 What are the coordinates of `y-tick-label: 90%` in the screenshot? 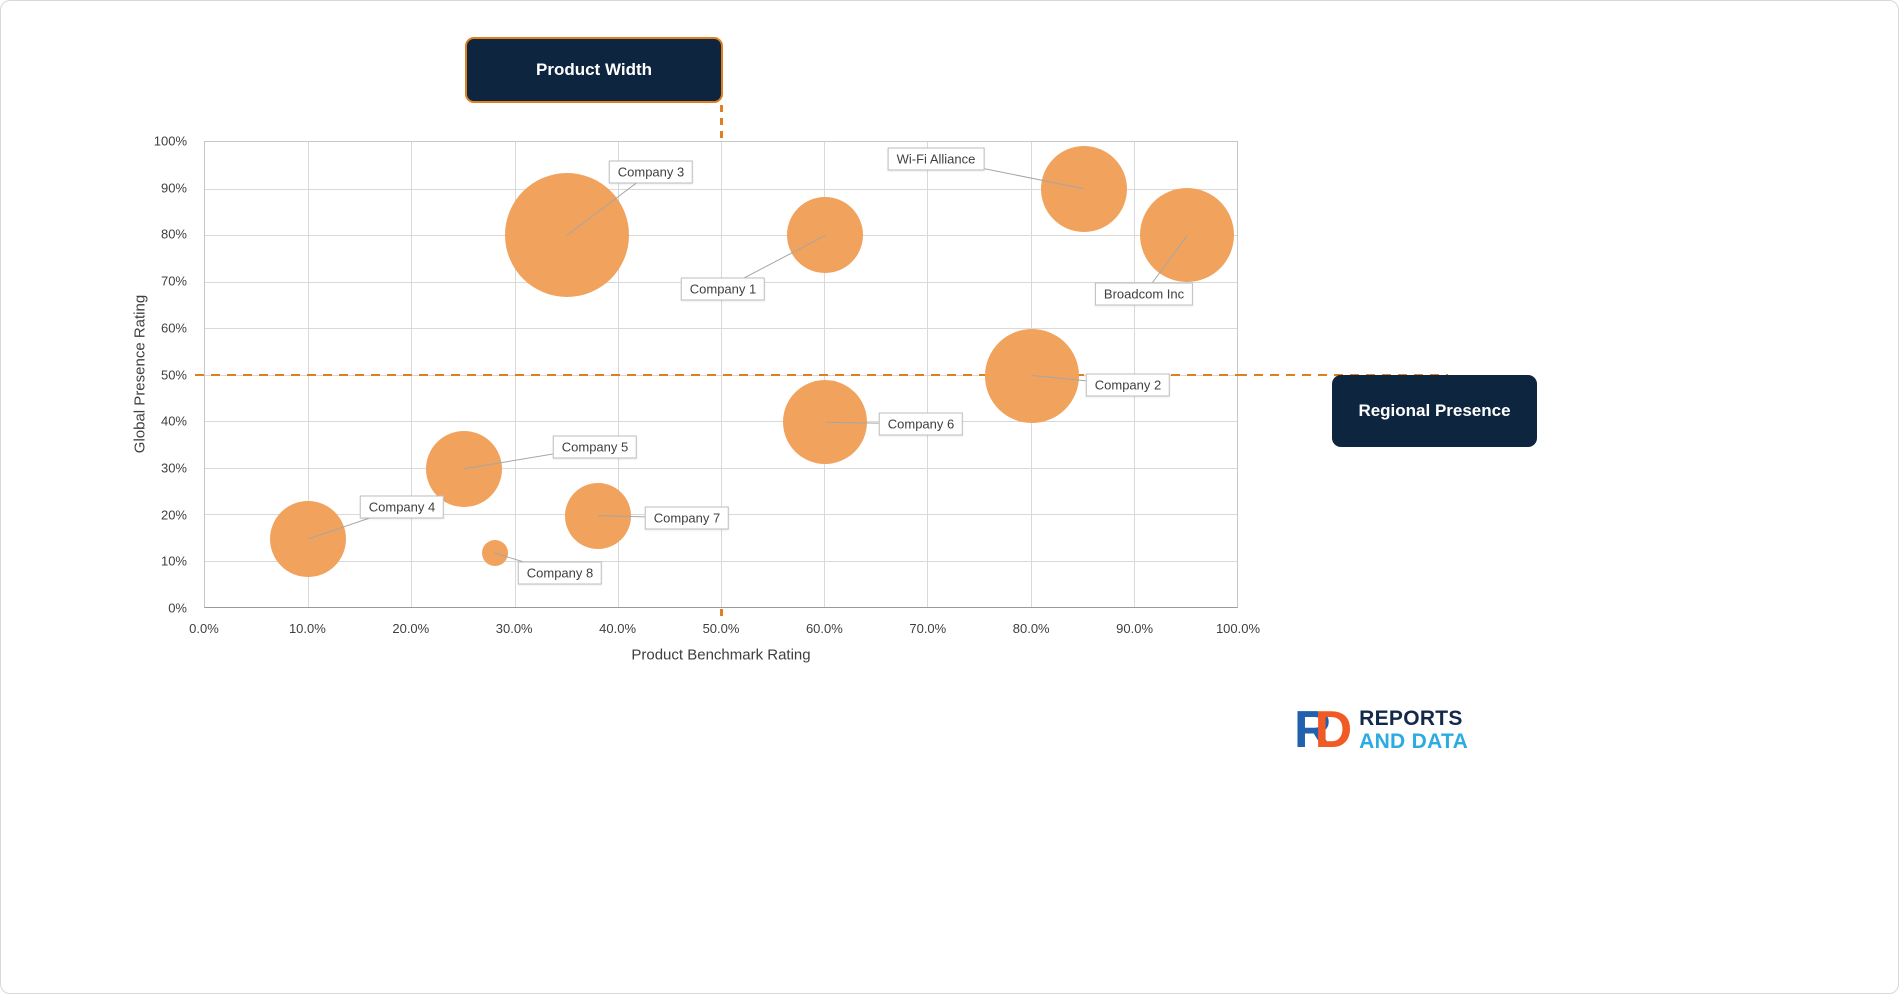 It's located at (173, 188).